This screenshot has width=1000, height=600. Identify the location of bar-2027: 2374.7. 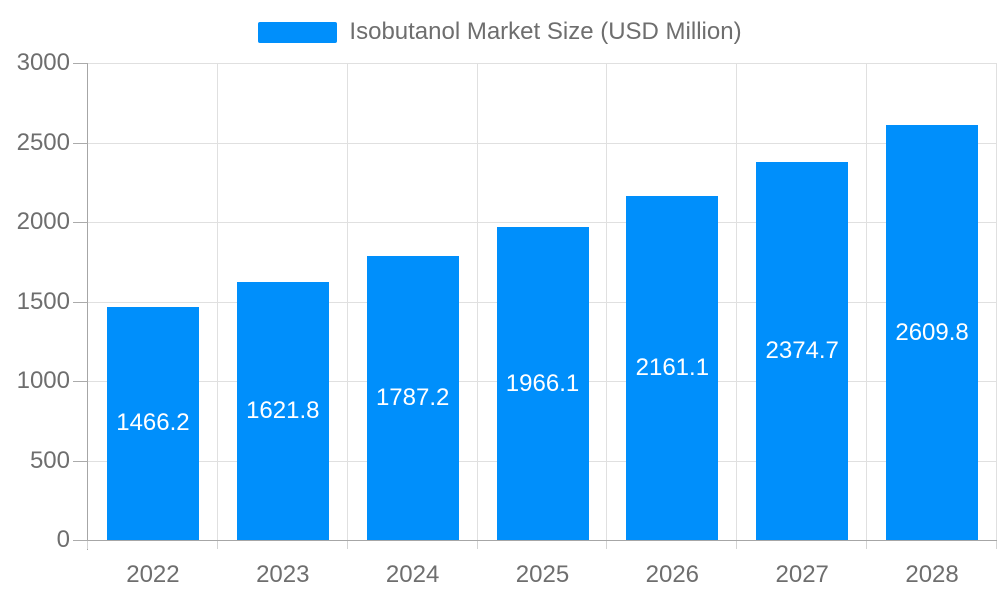
(802, 351).